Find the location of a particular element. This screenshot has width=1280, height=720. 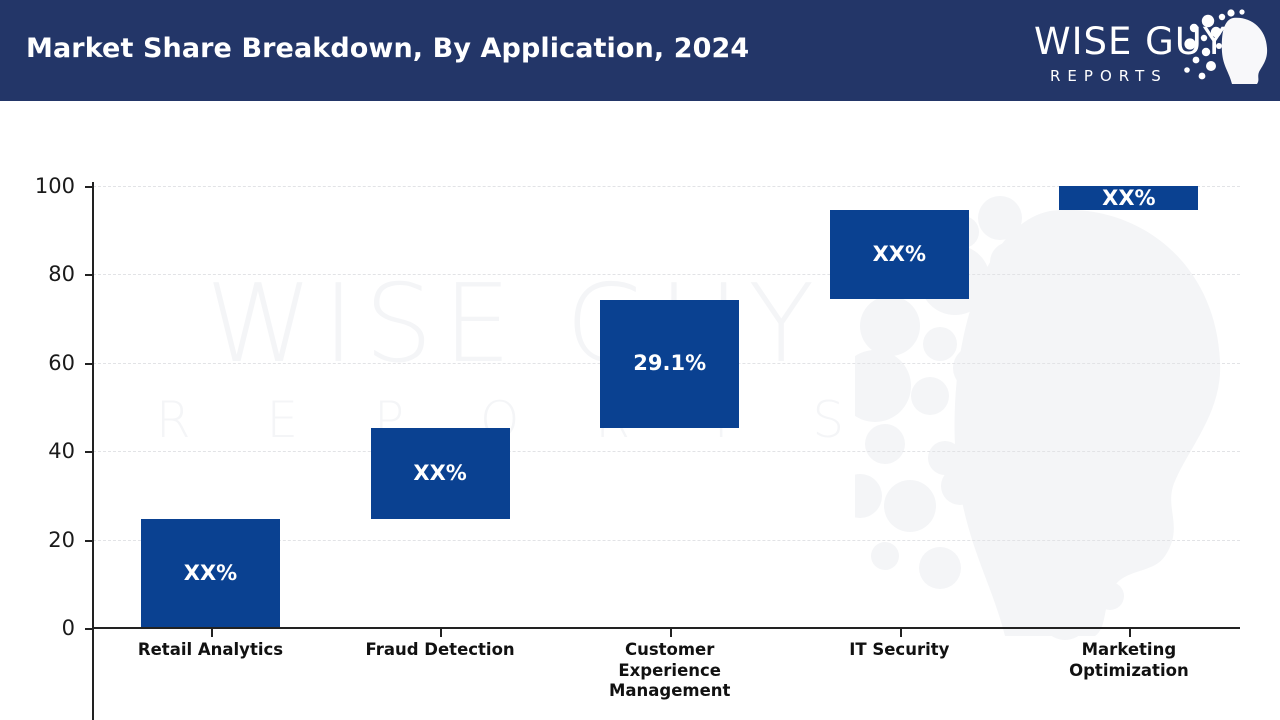

bar-label-1: XX% is located at coordinates (440, 473).